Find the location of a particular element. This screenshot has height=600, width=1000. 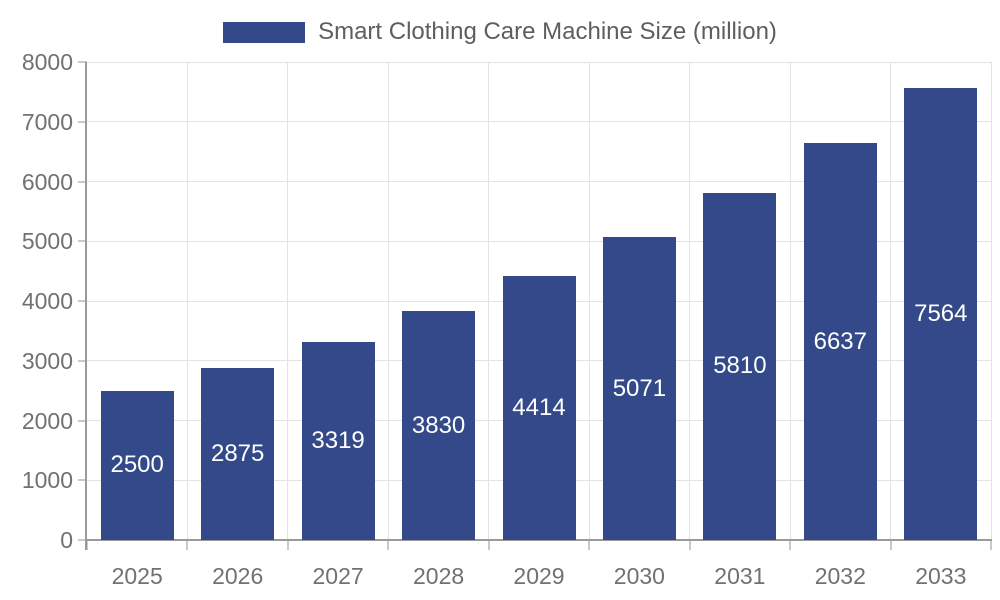

bar-value-label: 2500 is located at coordinates (137, 465).